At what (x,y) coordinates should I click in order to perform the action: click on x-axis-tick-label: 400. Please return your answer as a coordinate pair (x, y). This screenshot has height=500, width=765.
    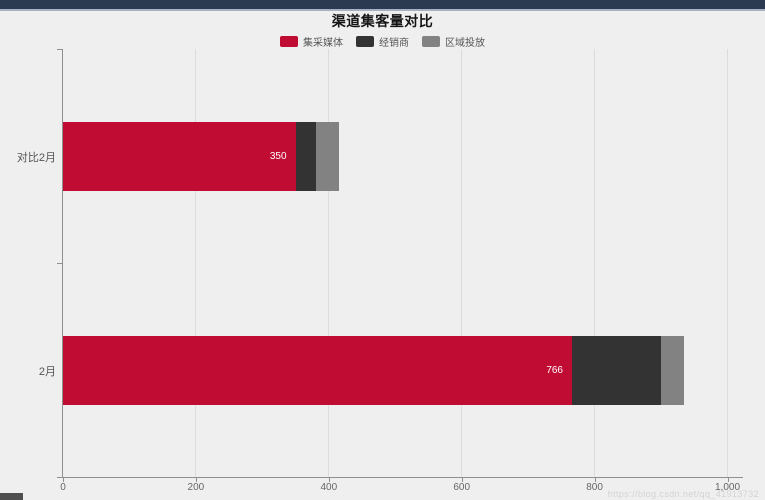
    Looking at the image, I should click on (329, 487).